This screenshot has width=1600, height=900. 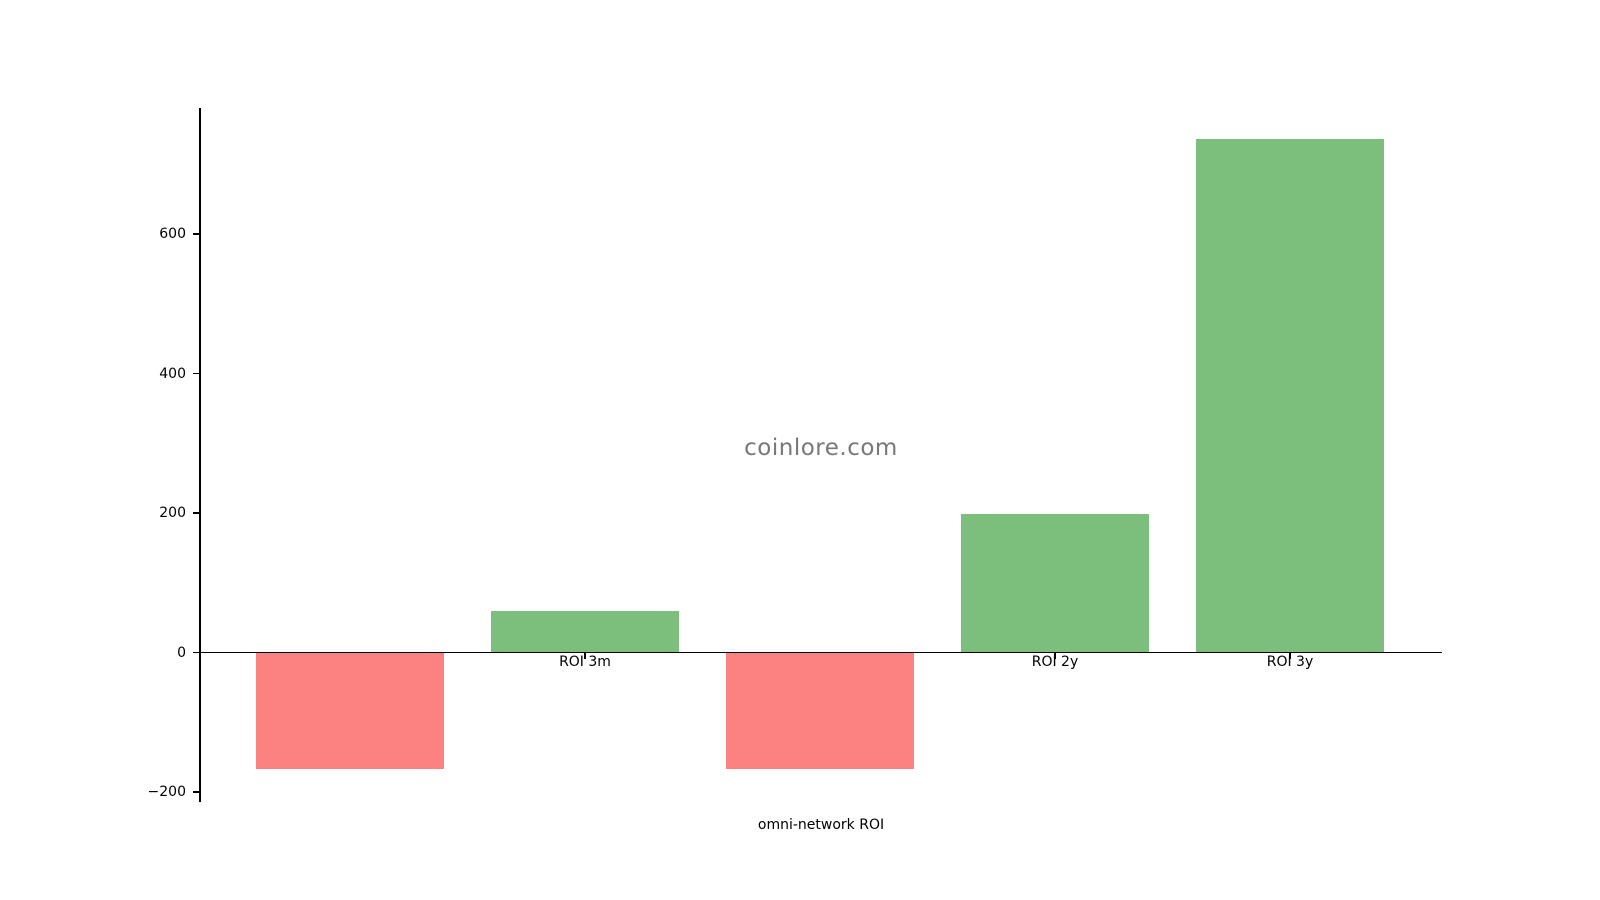 What do you see at coordinates (181, 652) in the screenshot?
I see `y-tick-label: 0` at bounding box center [181, 652].